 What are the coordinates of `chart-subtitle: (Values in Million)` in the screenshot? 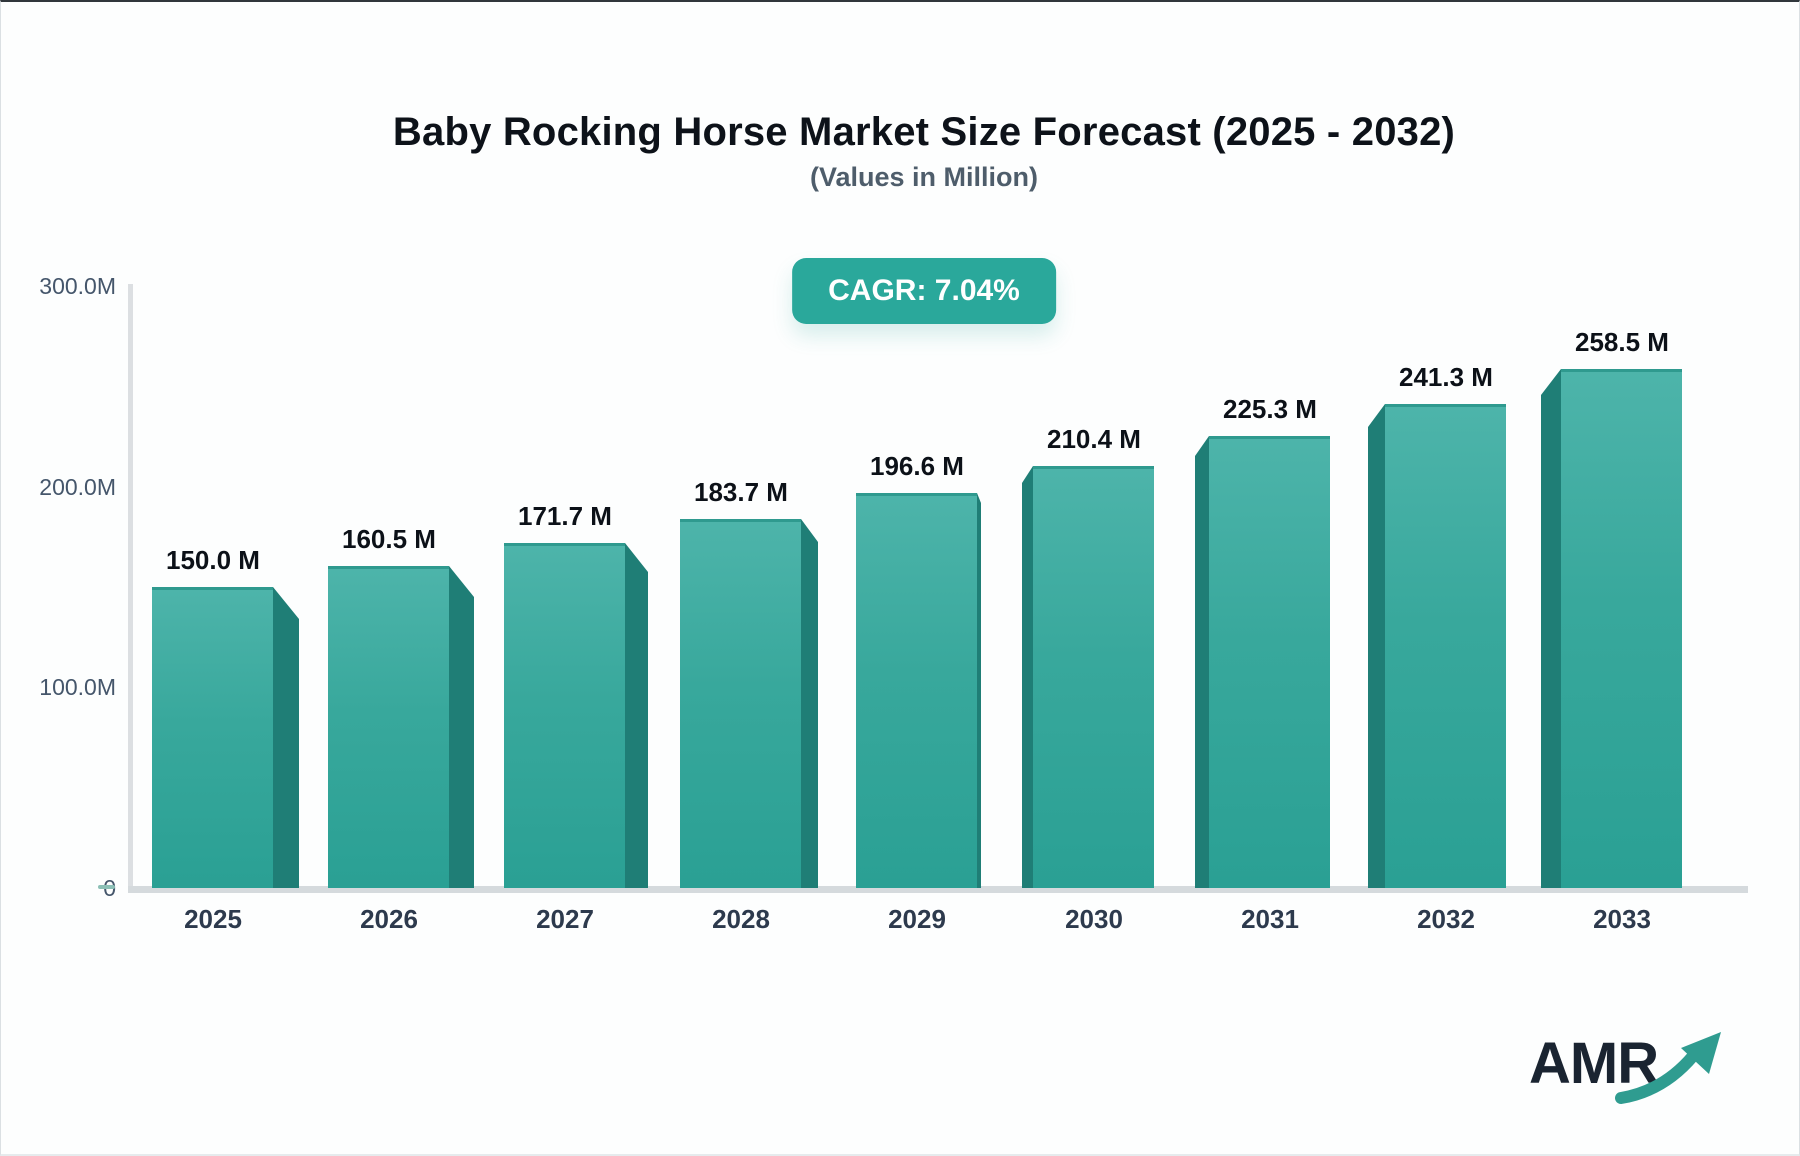 It's located at (924, 177).